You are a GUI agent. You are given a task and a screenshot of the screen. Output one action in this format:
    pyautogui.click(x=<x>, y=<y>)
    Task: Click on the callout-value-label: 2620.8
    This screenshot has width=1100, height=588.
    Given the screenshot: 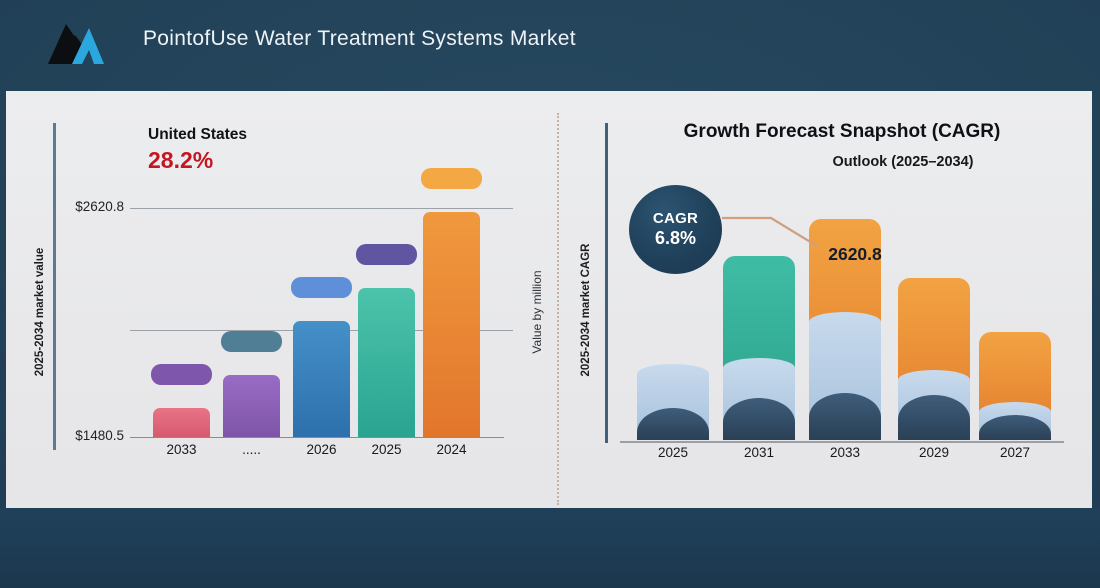 What is the action you would take?
    pyautogui.click(x=855, y=254)
    